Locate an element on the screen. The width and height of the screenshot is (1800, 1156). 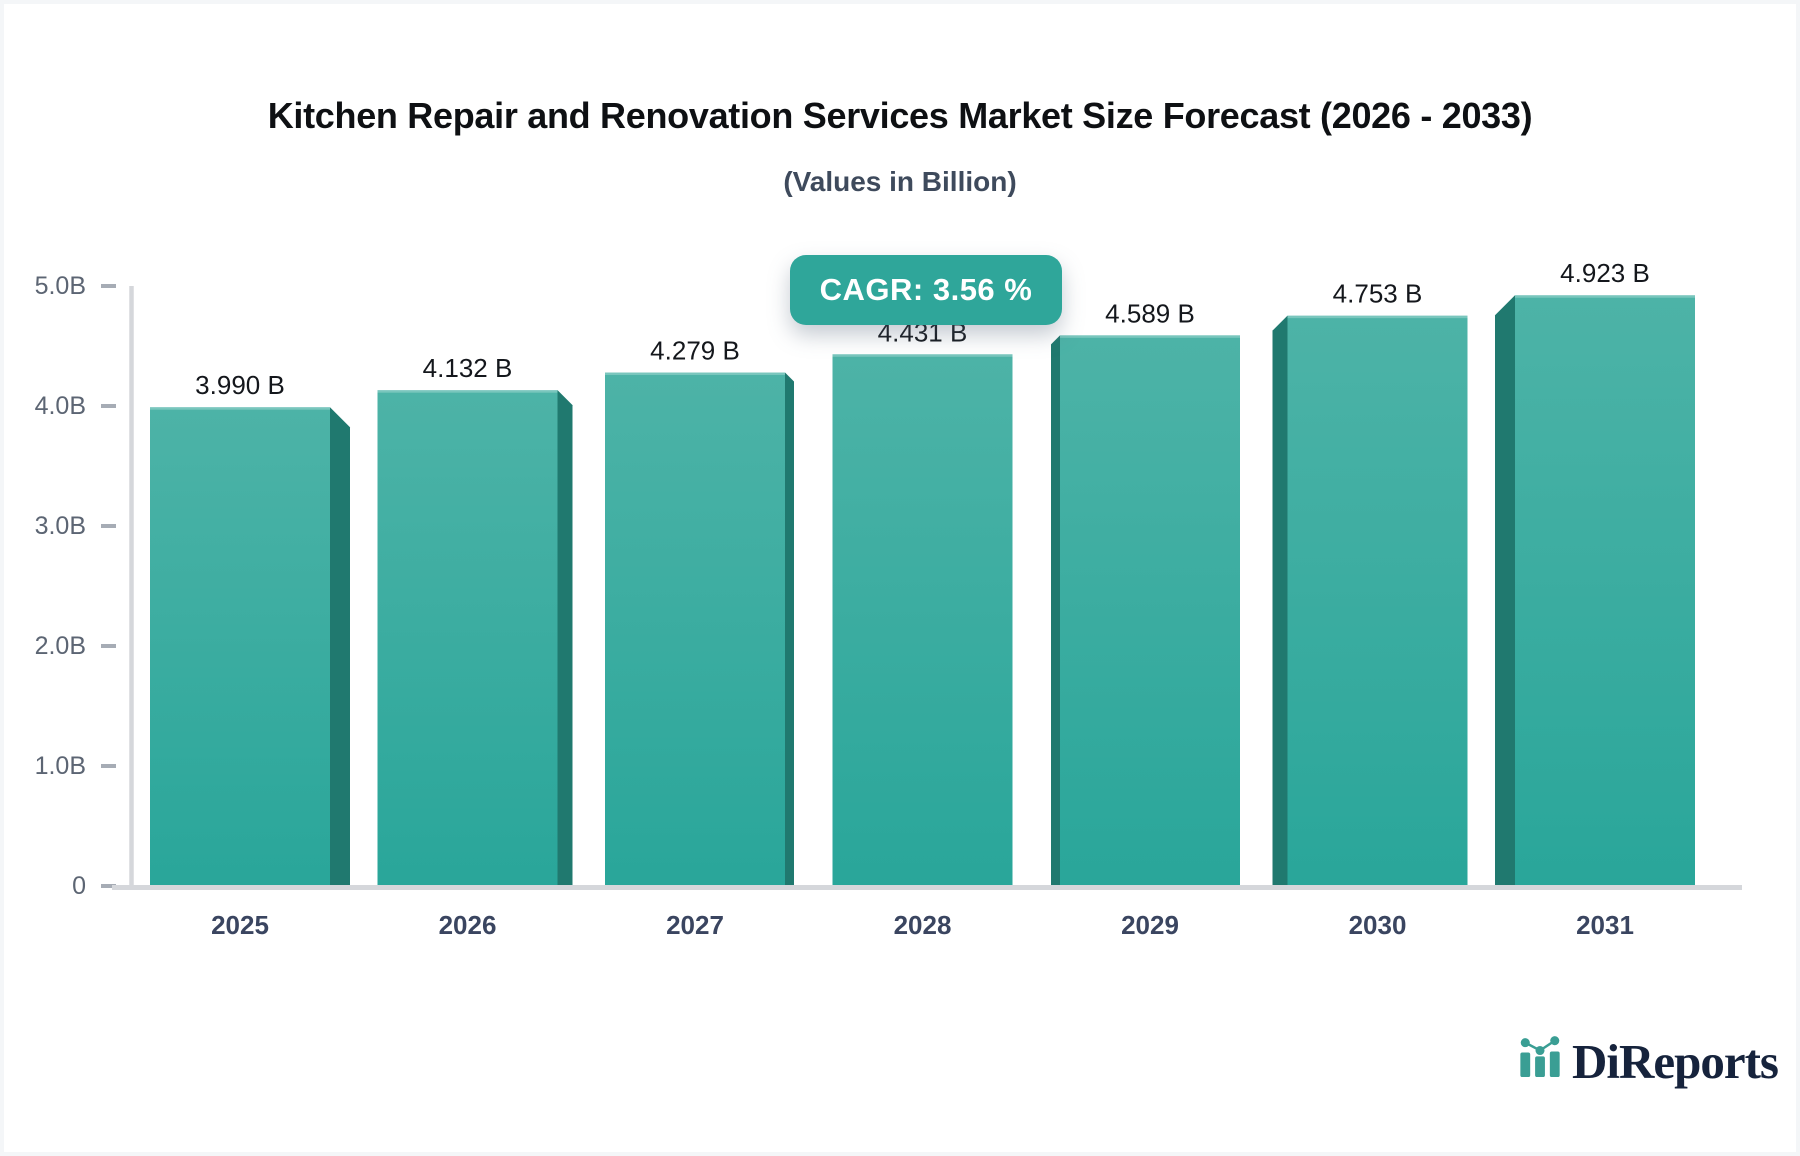
bar-2026 is located at coordinates (475, 638).